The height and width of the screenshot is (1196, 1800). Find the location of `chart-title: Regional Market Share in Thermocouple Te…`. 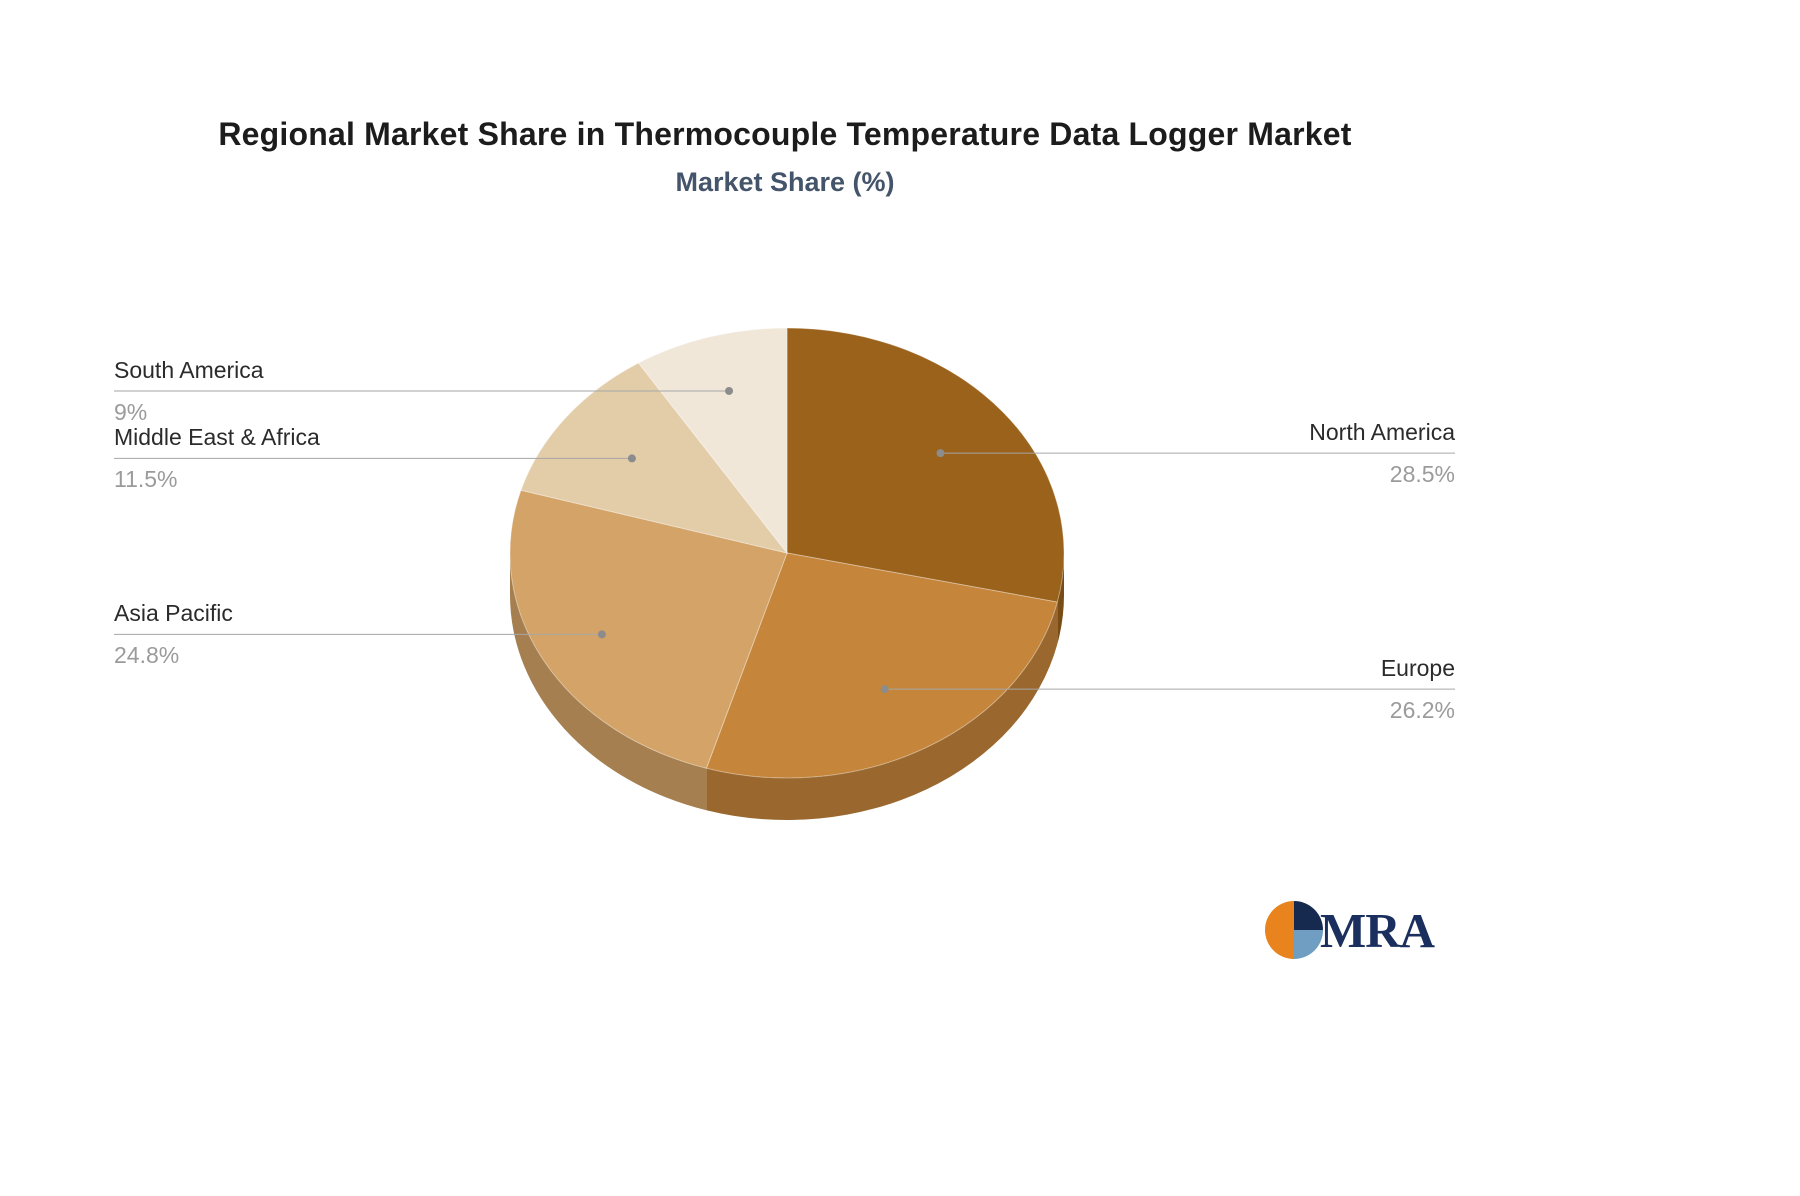

chart-title: Regional Market Share in Thermocouple Te… is located at coordinates (785, 134).